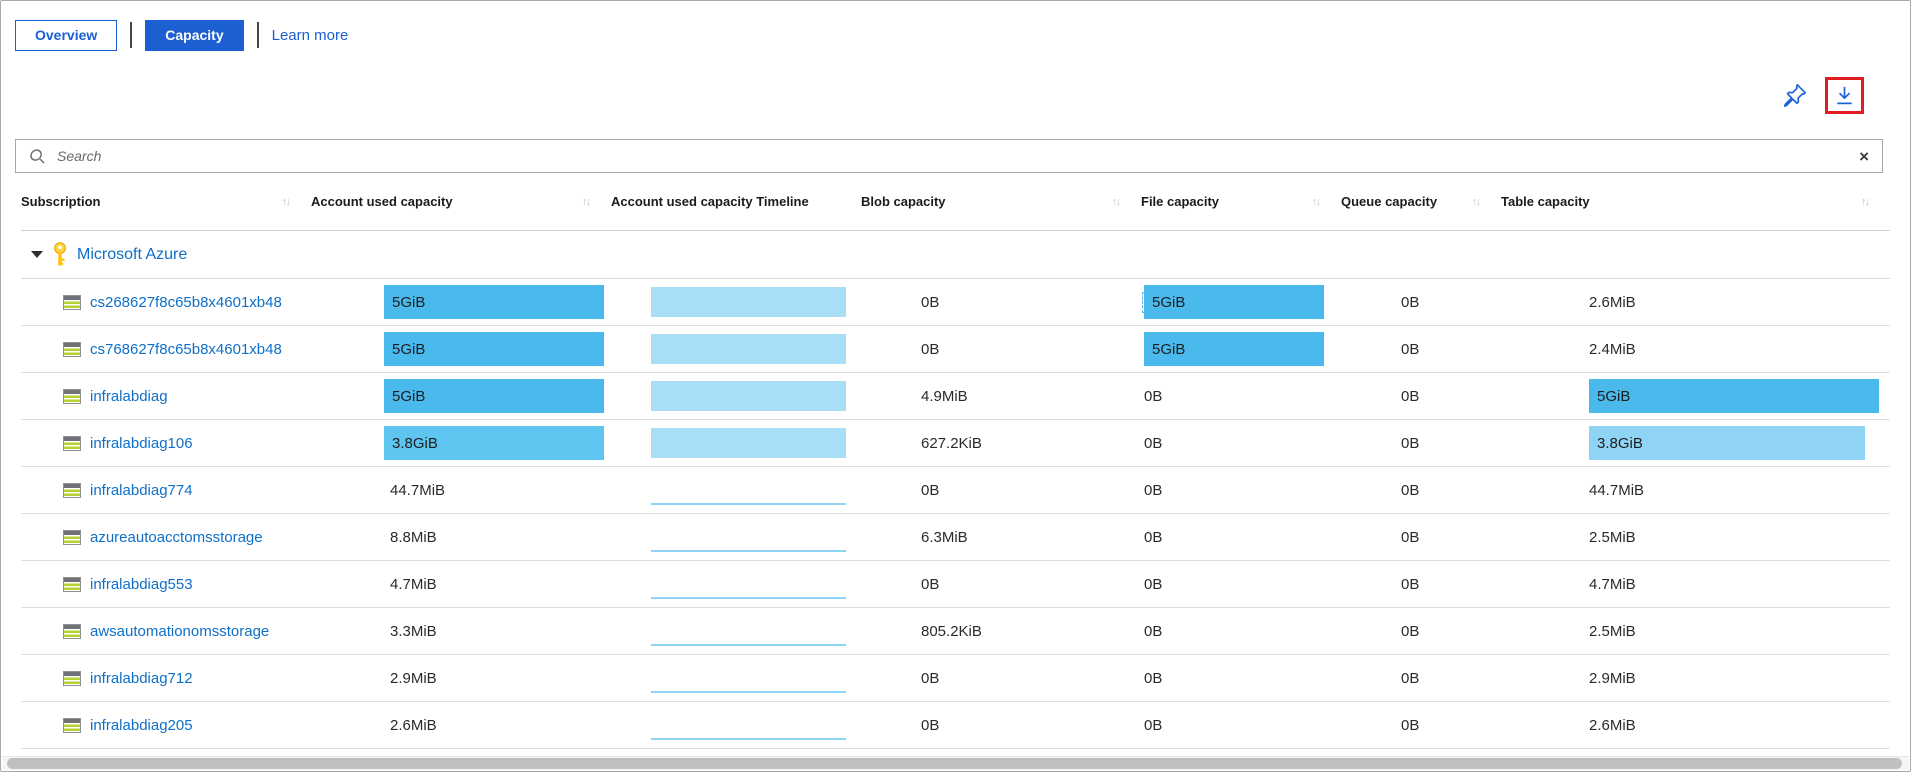 The image size is (1911, 772). Describe the element at coordinates (310, 35) in the screenshot. I see `learn-more-link: Learn more` at that location.